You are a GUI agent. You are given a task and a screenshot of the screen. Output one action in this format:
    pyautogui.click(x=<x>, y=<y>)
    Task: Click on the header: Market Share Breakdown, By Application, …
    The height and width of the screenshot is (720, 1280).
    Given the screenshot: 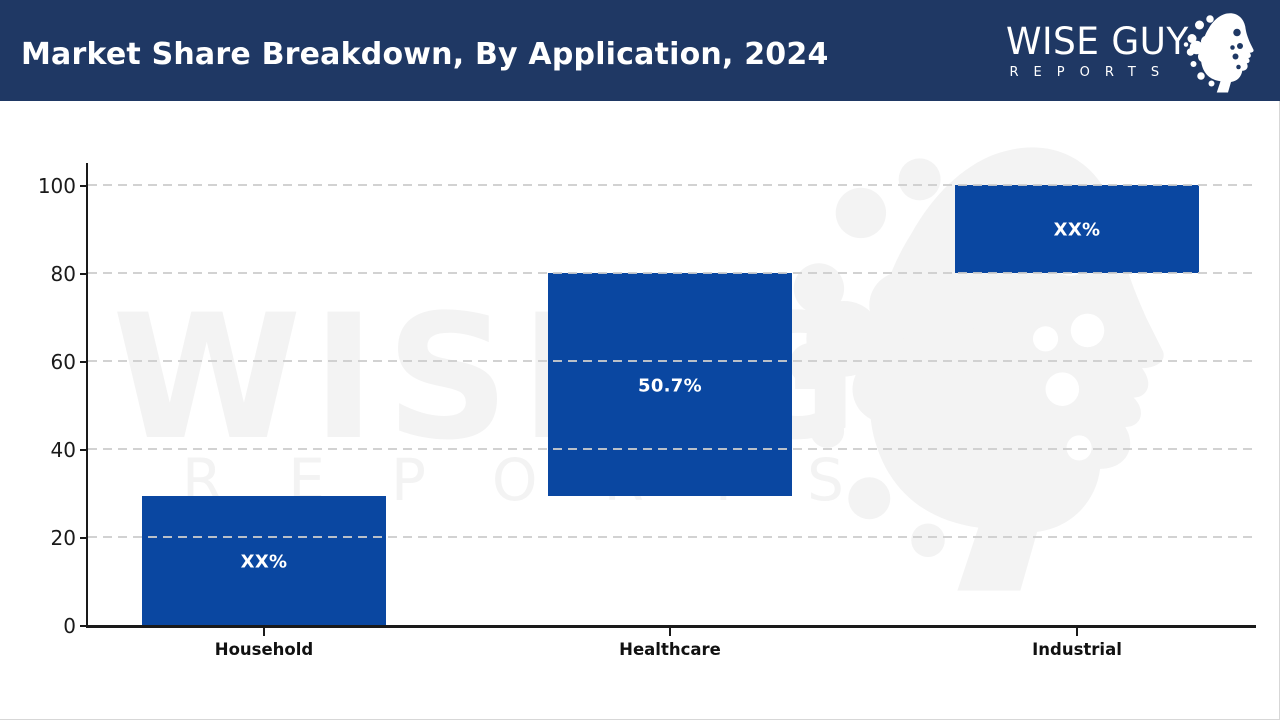 What is the action you would take?
    pyautogui.click(x=640, y=50)
    